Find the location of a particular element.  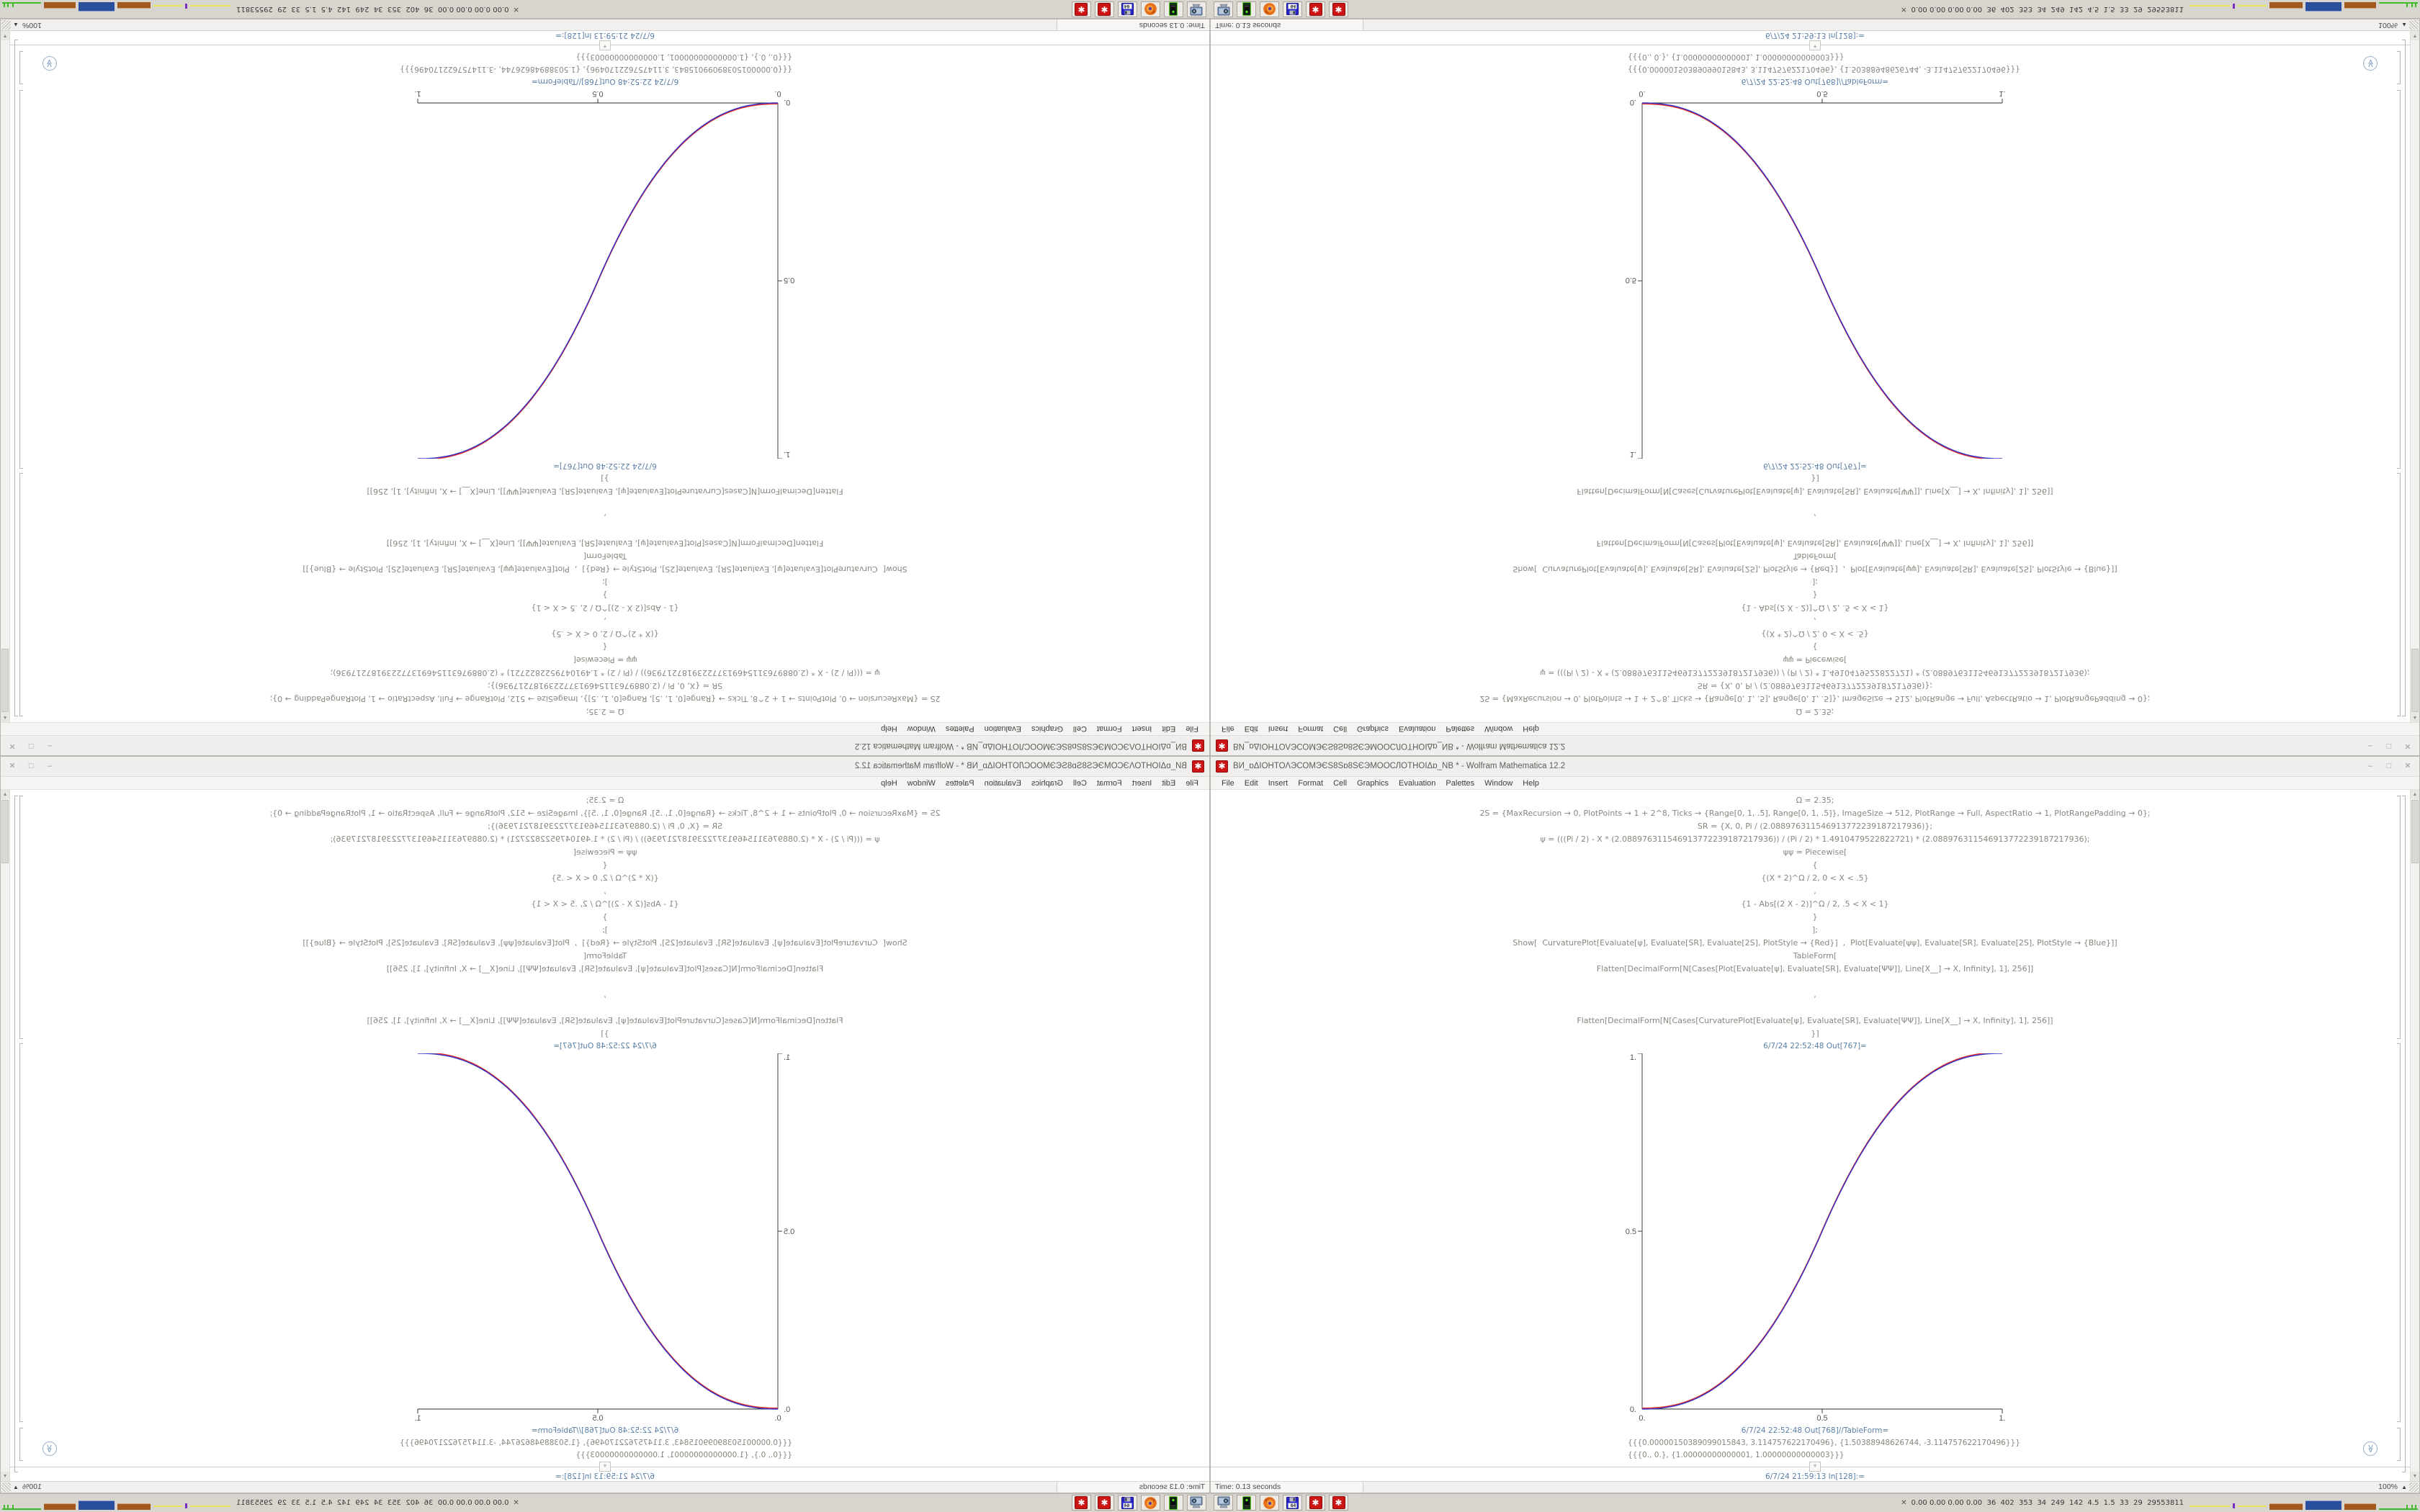

cell-bracket-table-output is located at coordinates (21, 67).